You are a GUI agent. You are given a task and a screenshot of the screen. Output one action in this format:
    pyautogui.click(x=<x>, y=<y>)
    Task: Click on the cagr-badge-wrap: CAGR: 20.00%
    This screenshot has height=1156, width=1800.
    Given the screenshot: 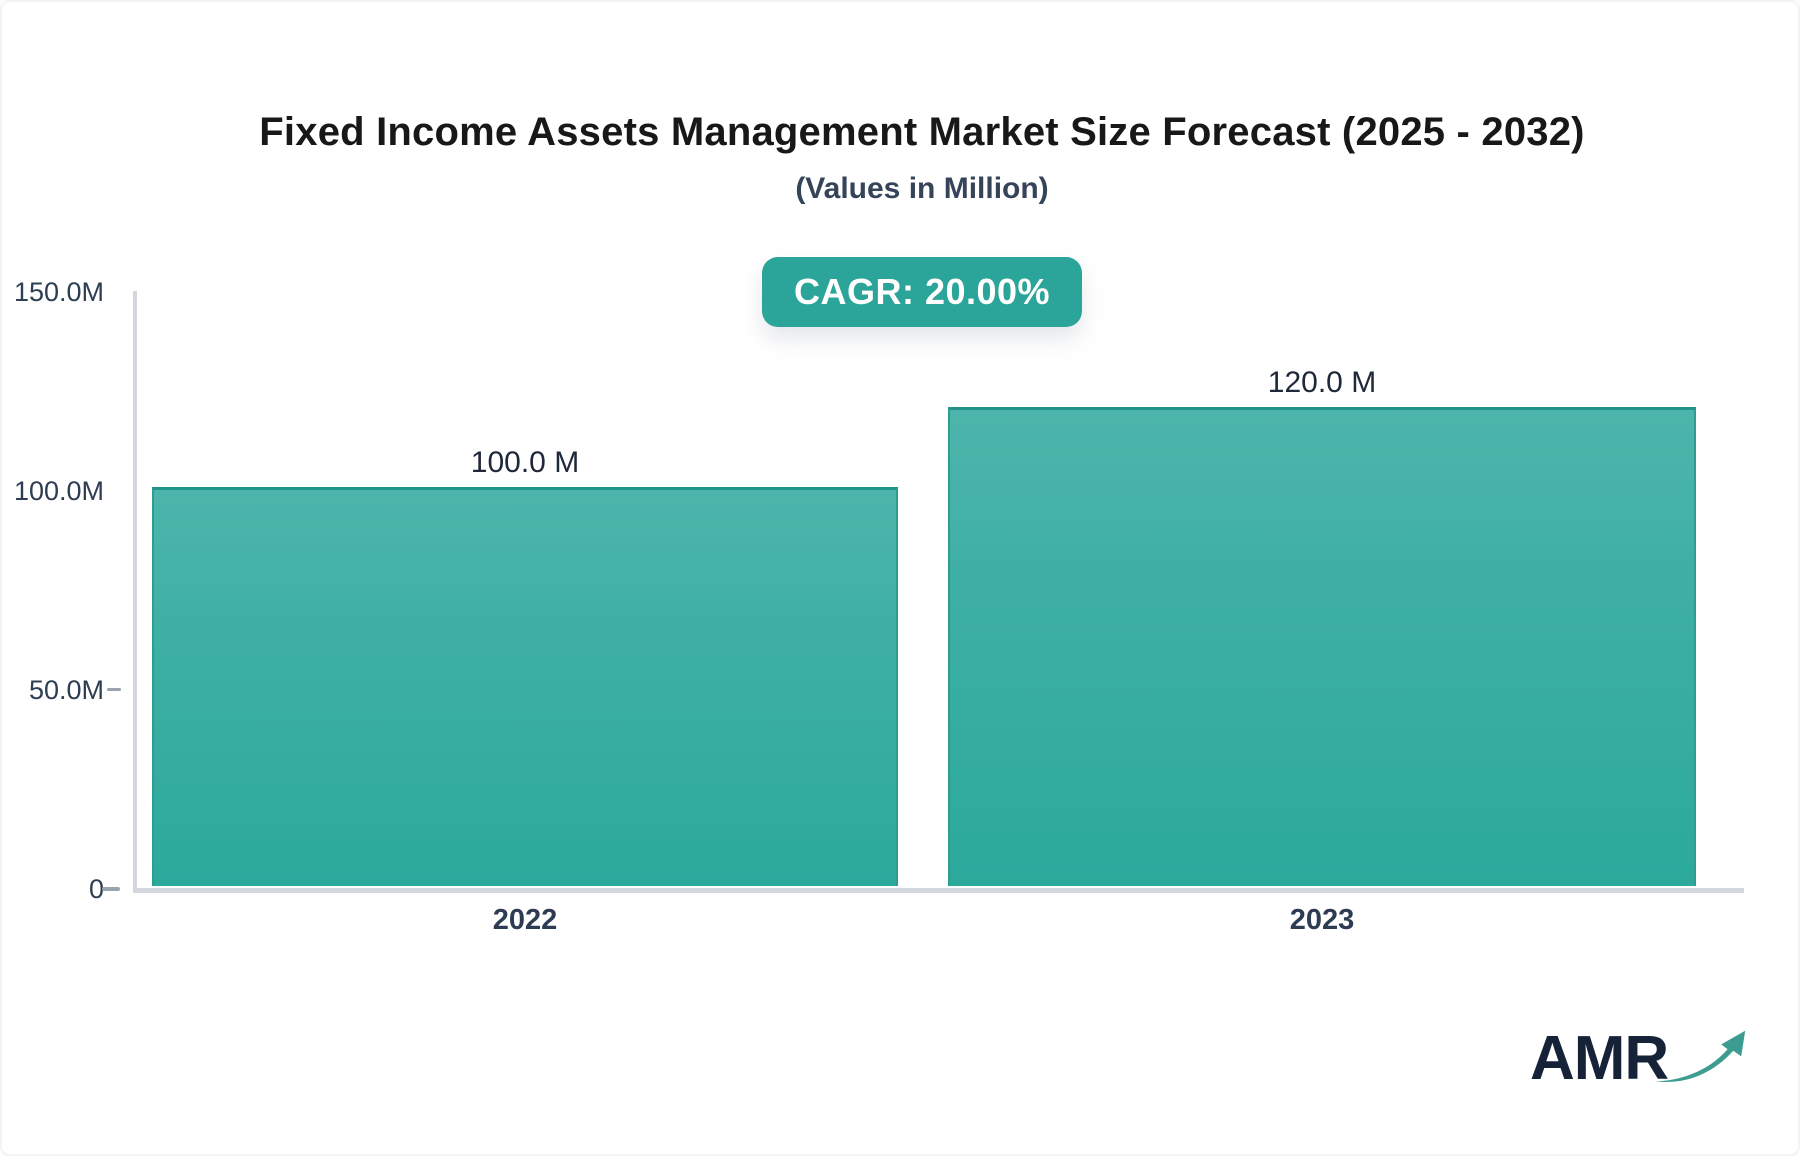 What is the action you would take?
    pyautogui.click(x=920, y=292)
    